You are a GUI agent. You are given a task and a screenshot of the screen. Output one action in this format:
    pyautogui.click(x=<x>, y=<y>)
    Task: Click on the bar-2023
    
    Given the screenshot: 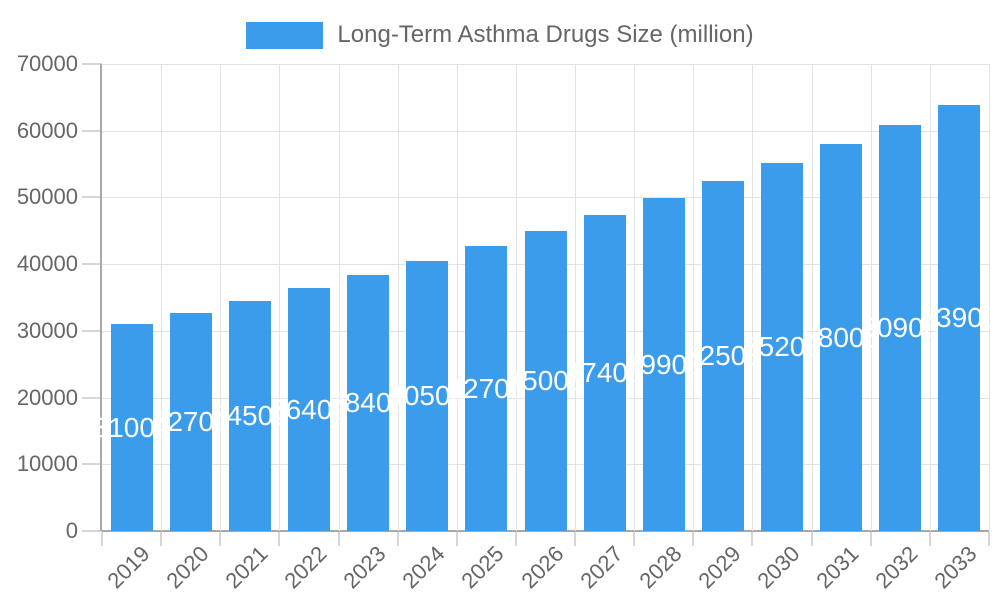 What is the action you would take?
    pyautogui.click(x=368, y=402)
    